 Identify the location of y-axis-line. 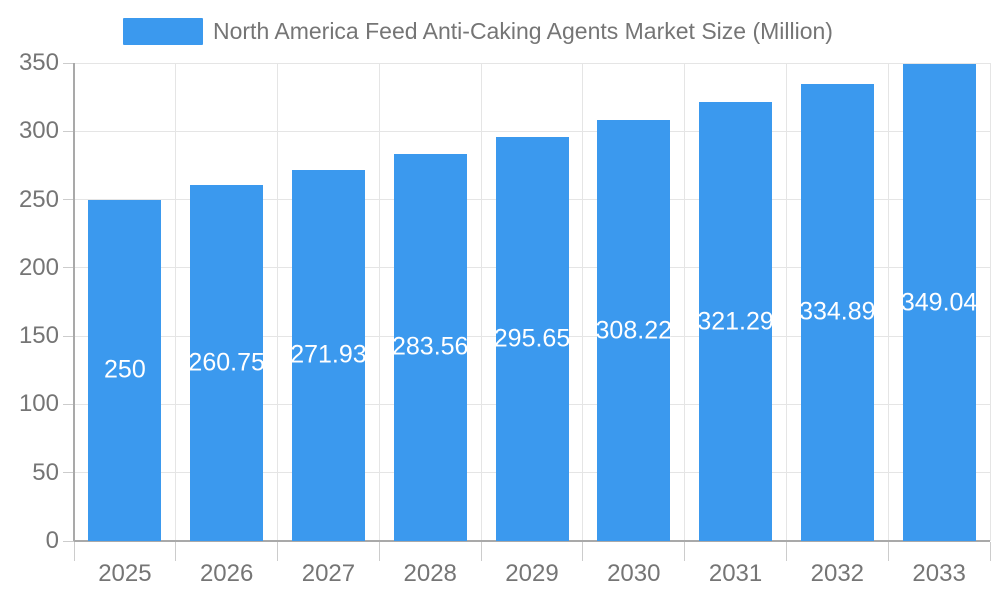
(74, 302).